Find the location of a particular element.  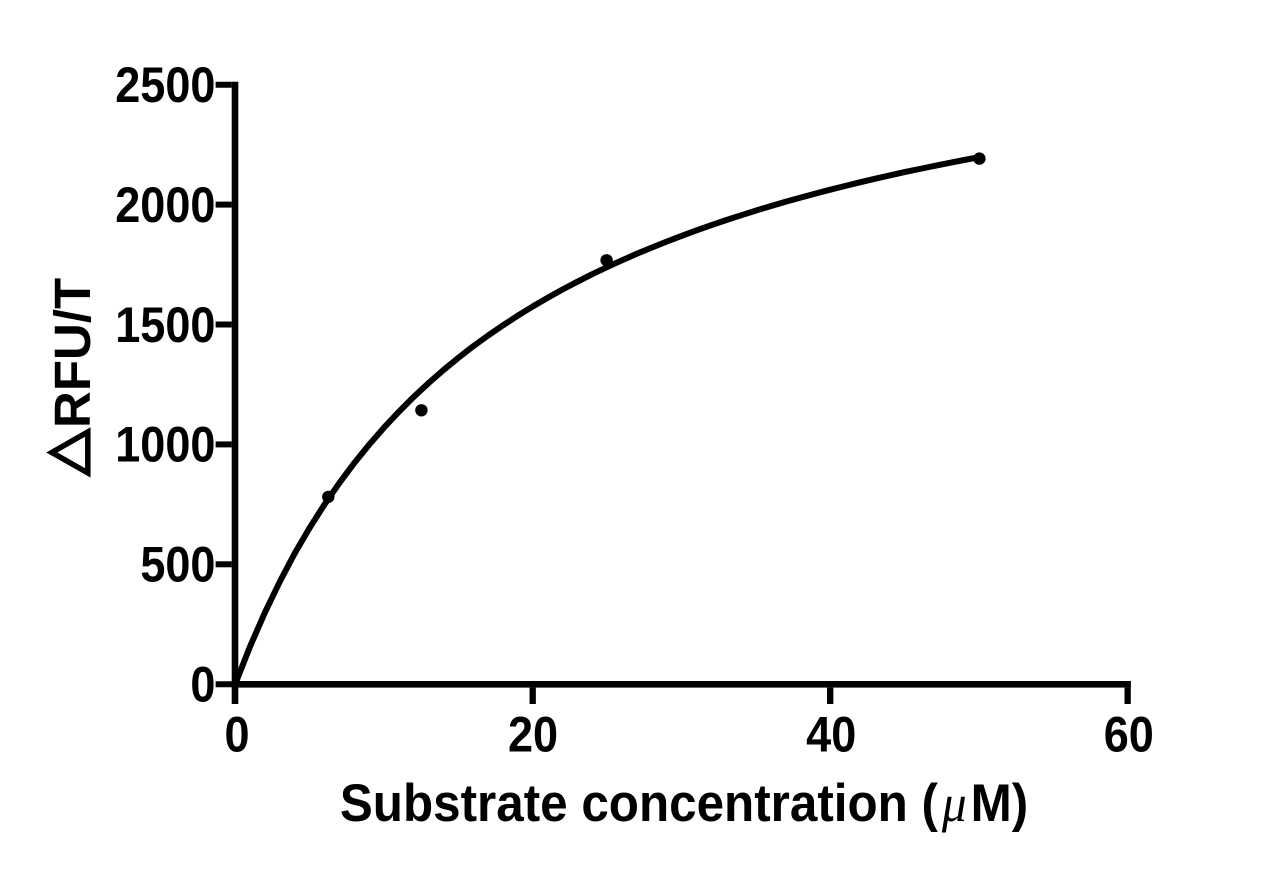

svg-text: RFU/T is located at coordinates (72, 353).